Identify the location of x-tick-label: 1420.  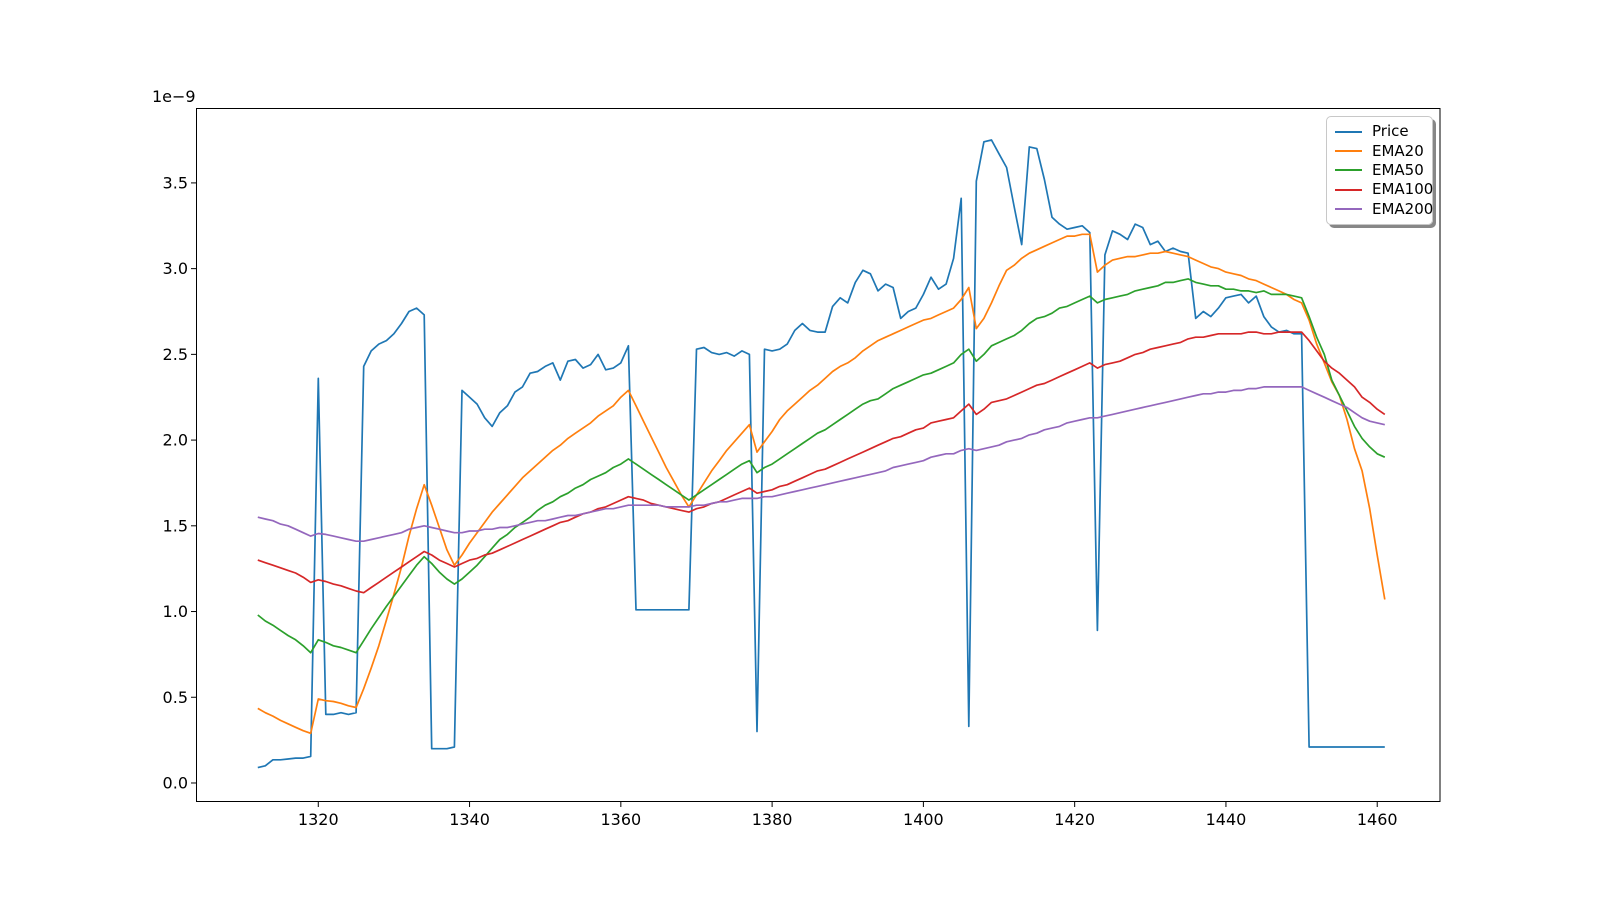
(1074, 819).